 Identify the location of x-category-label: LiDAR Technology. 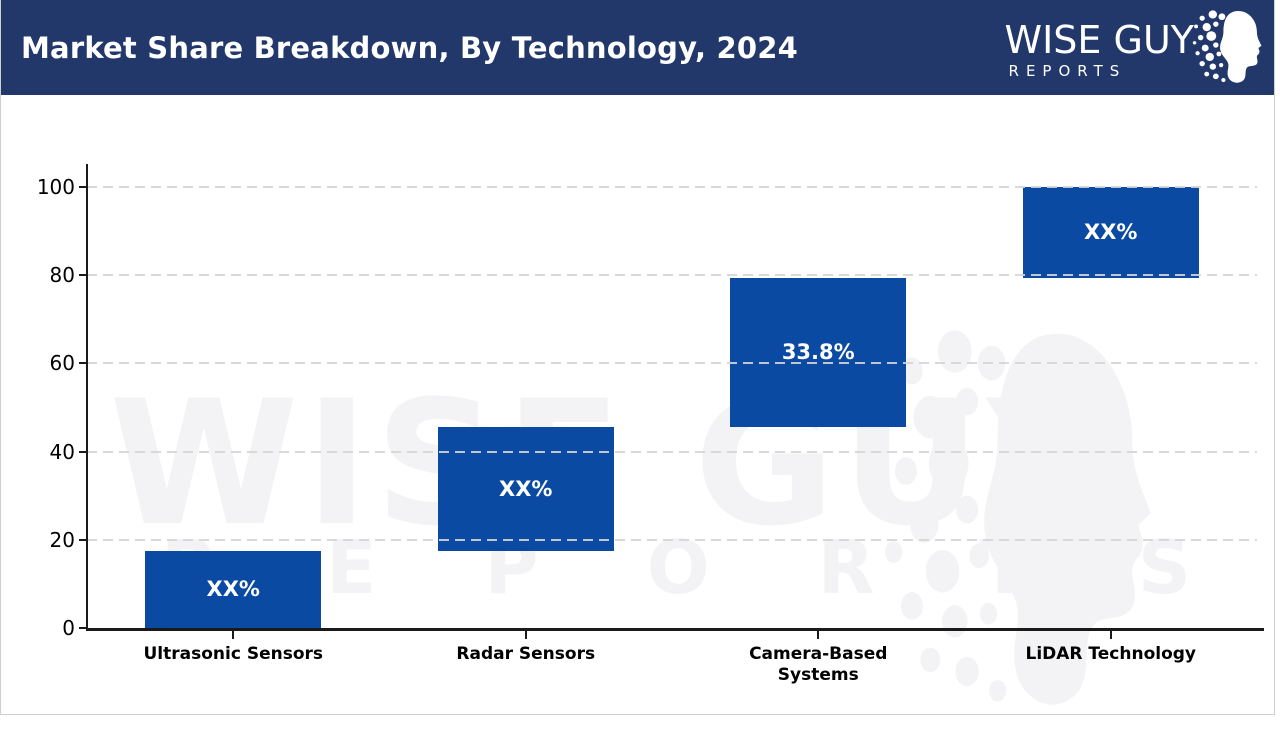
(1111, 654).